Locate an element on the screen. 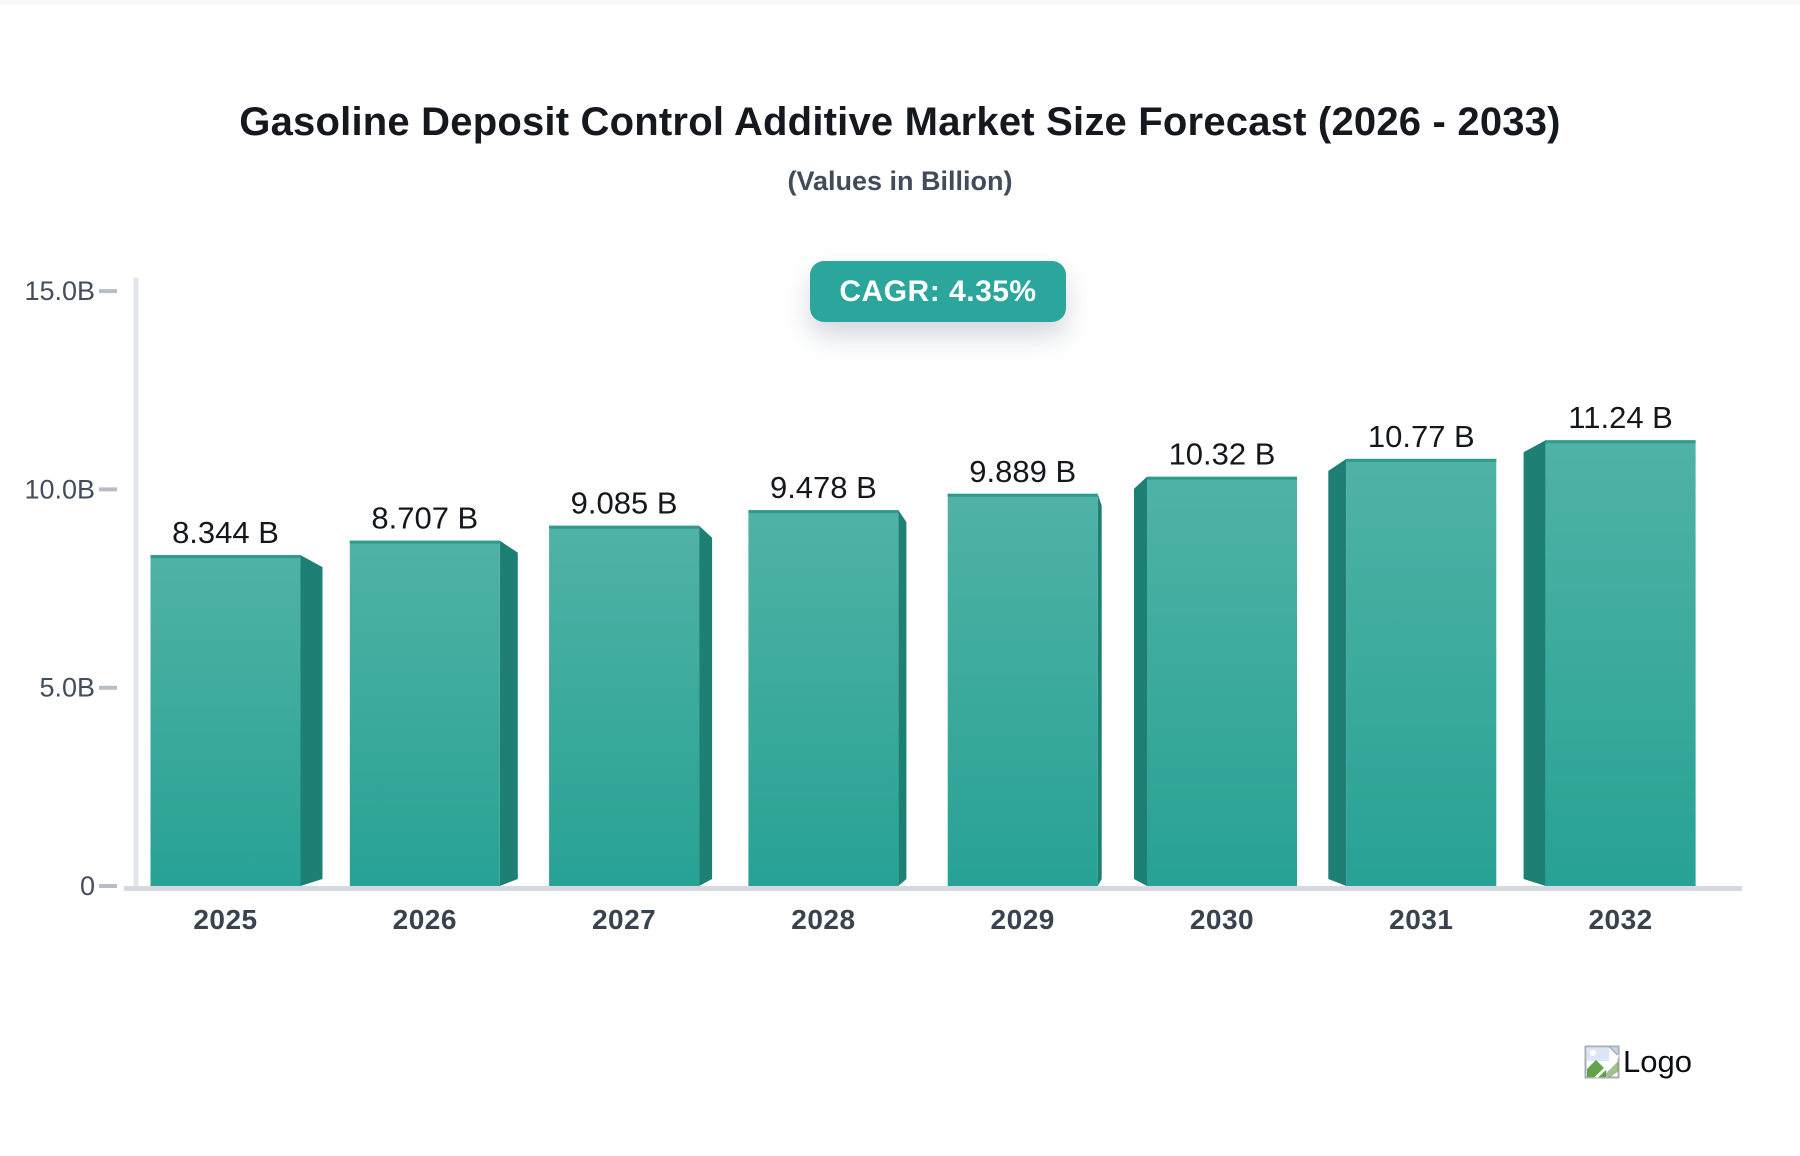 The image size is (1800, 1156). bar-value-label: 10.77 B is located at coordinates (1421, 436).